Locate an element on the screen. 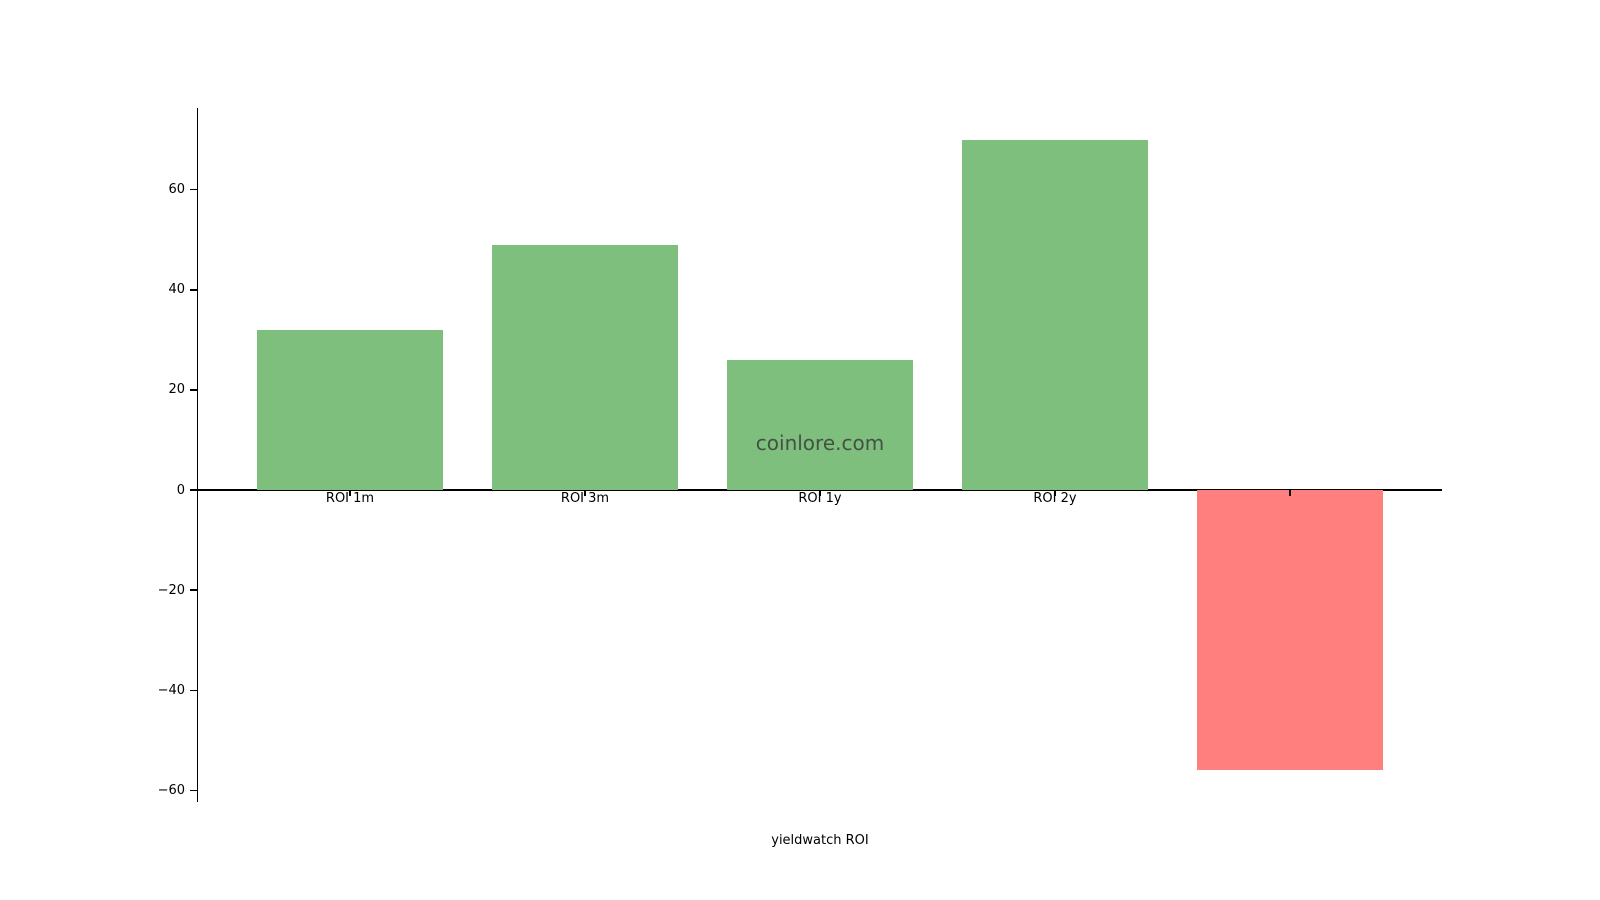 Image resolution: width=1600 pixels, height=900 pixels. x-axis-title: yieldwatch ROI is located at coordinates (820, 840).